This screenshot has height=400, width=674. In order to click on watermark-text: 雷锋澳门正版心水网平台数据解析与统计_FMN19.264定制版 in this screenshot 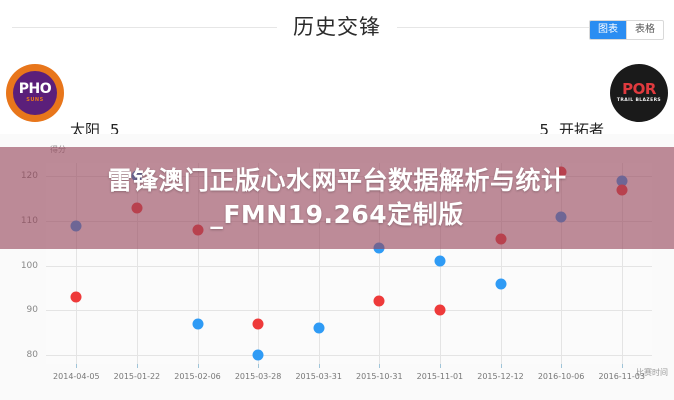, I will do `click(337, 197)`.